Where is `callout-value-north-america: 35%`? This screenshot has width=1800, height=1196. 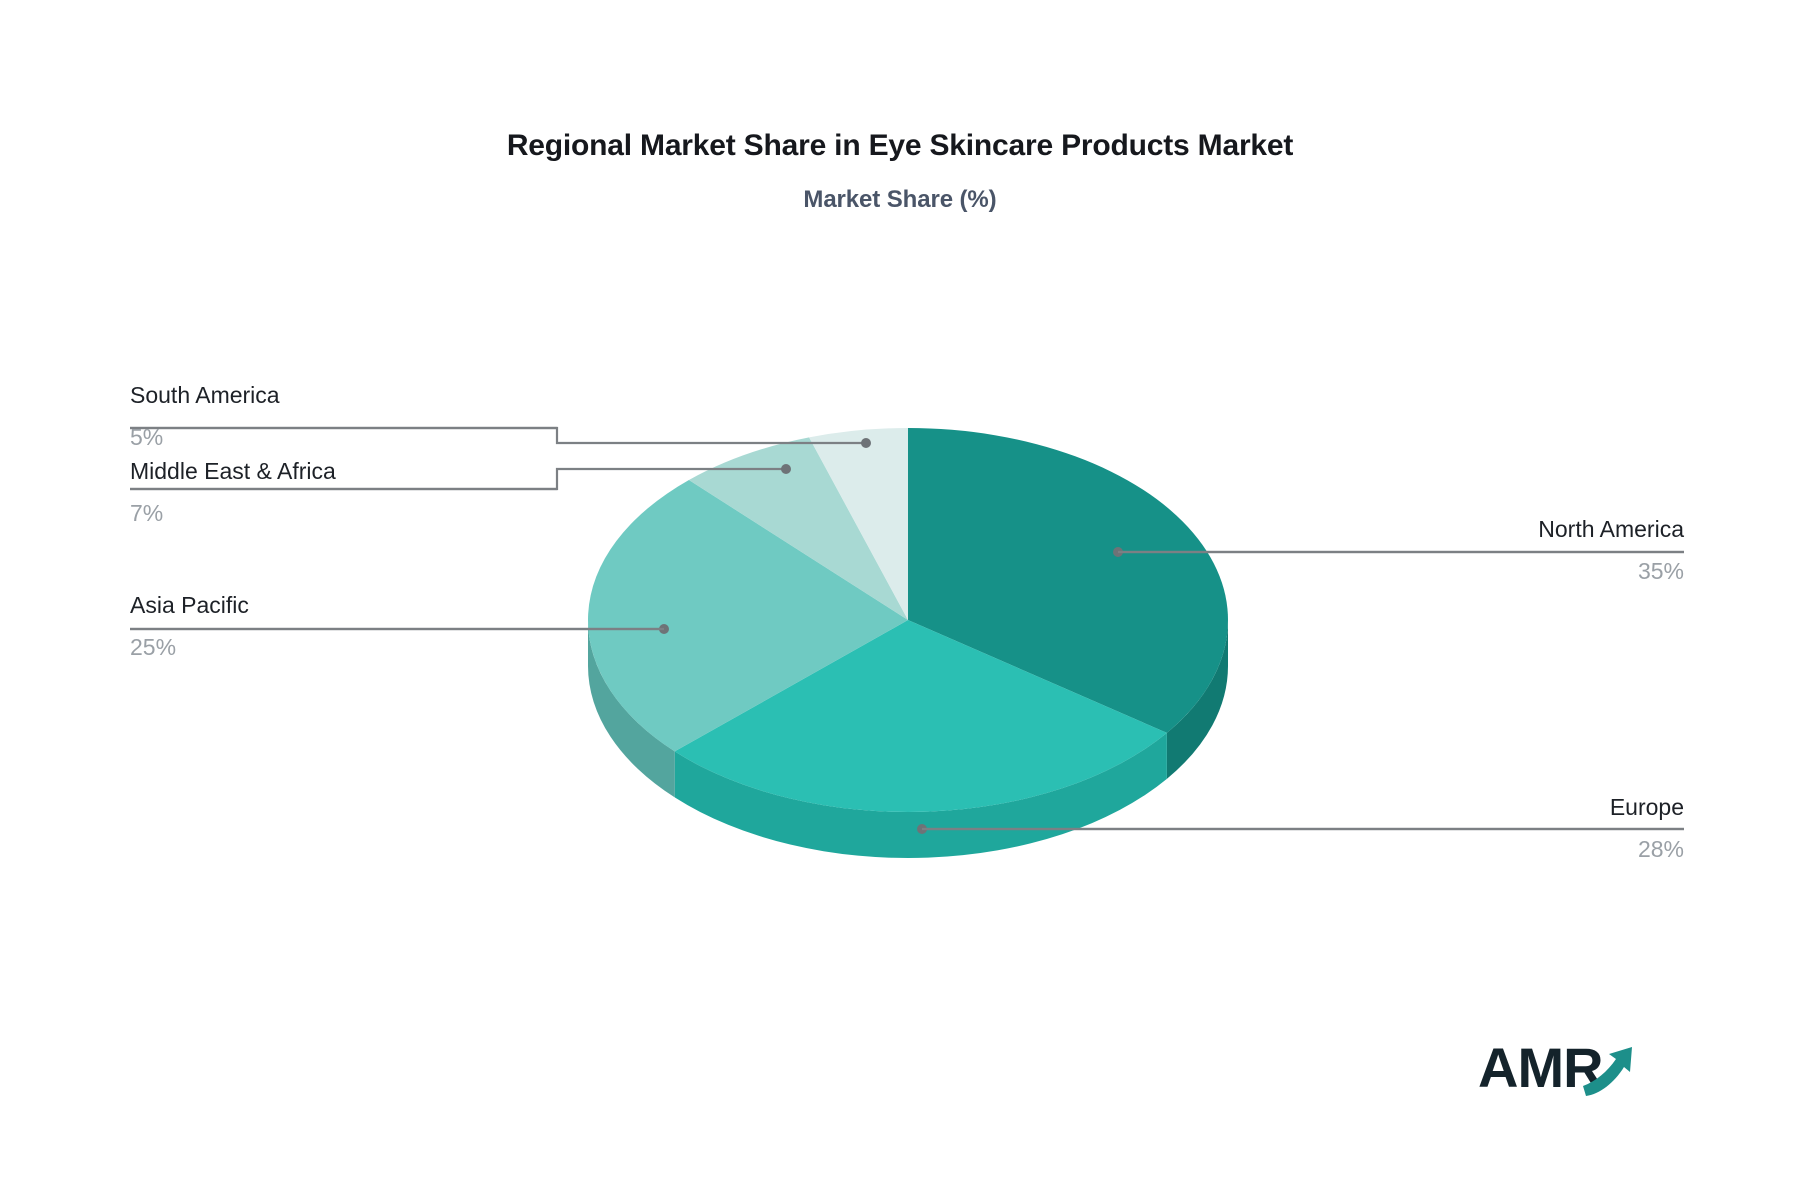 callout-value-north-america: 35% is located at coordinates (1660, 571).